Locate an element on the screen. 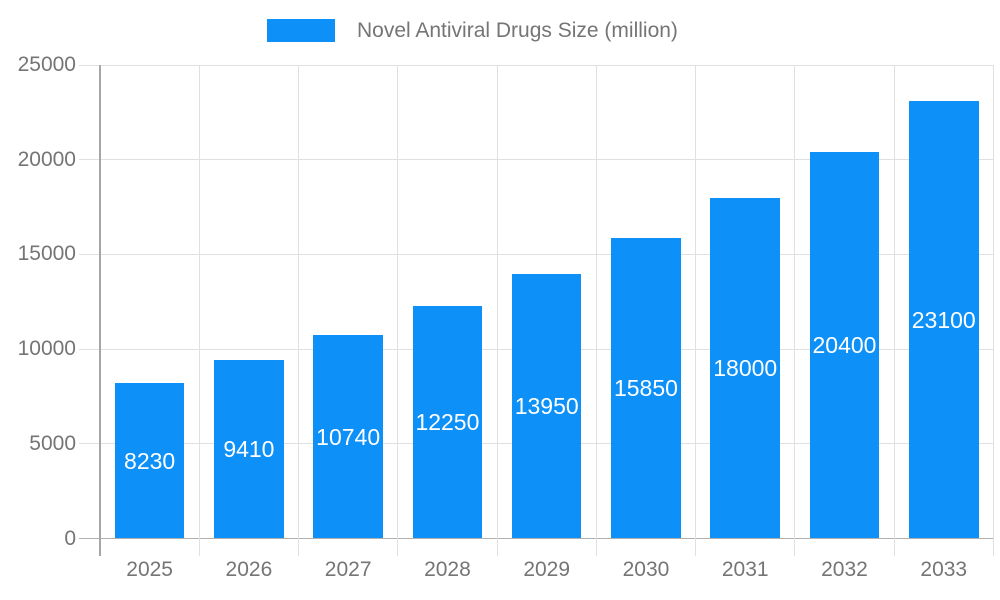  x-axis-tick-label: 2030 is located at coordinates (646, 569).